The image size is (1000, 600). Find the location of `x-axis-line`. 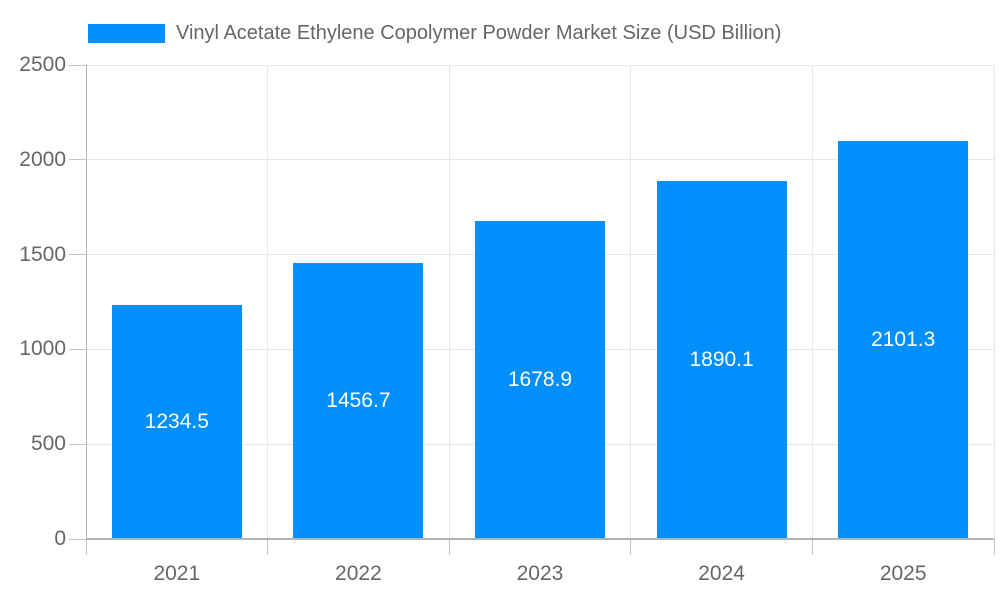

x-axis-line is located at coordinates (540, 539).